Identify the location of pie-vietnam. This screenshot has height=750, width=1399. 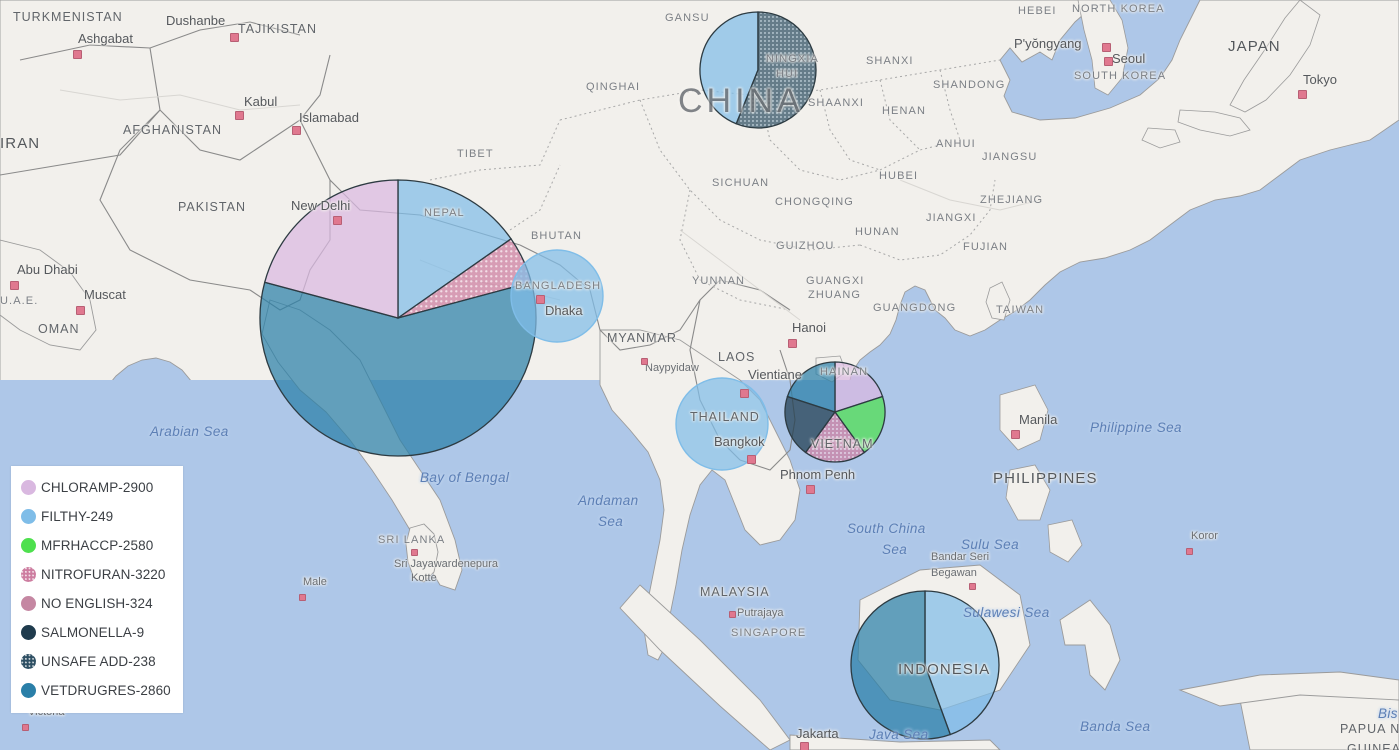
(835, 412).